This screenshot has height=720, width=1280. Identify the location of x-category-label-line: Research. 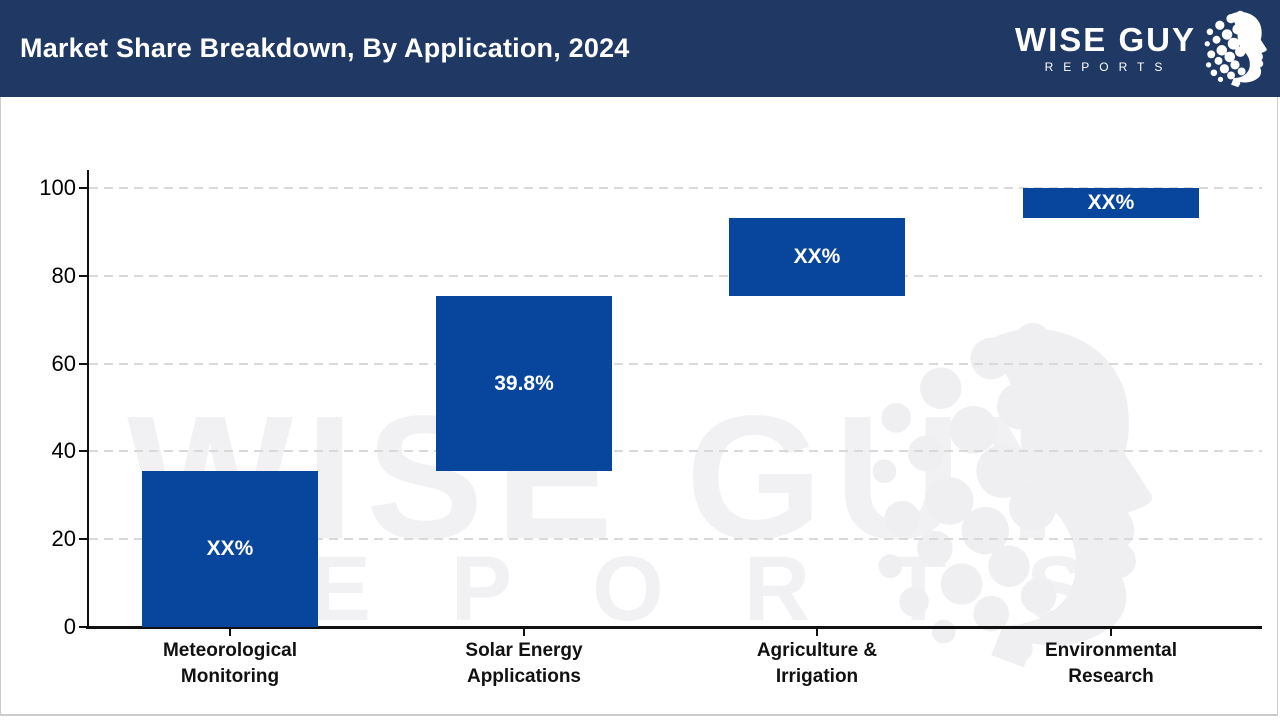
(1111, 676).